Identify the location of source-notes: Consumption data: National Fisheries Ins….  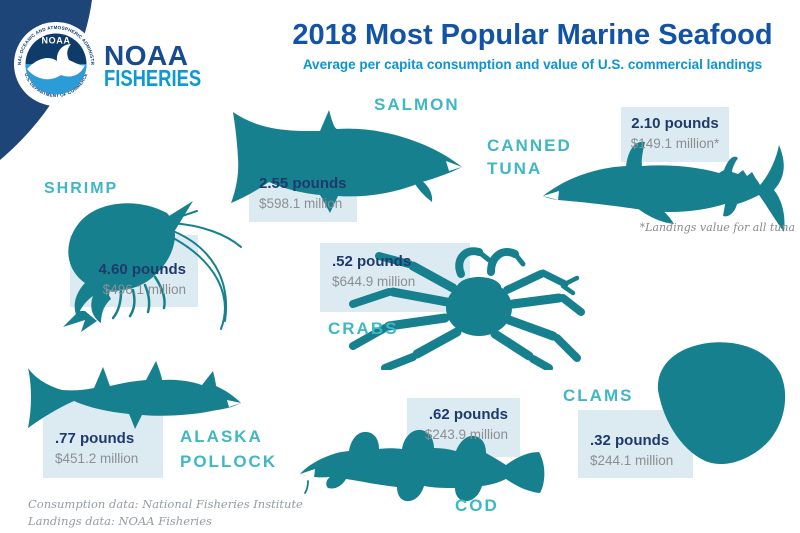
(165, 513).